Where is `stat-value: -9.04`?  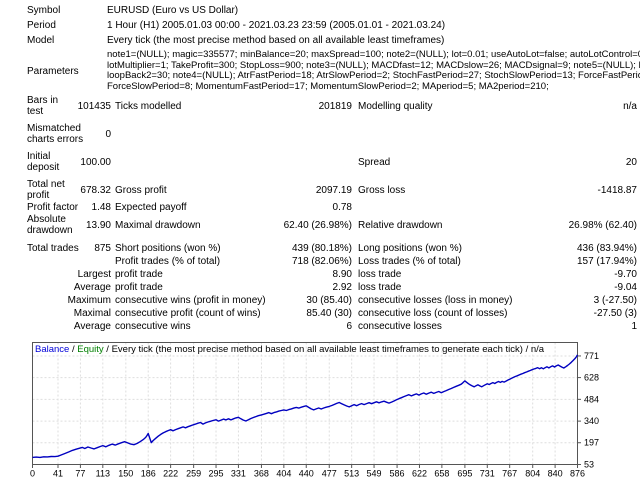 stat-value: -9.04 is located at coordinates (625, 287).